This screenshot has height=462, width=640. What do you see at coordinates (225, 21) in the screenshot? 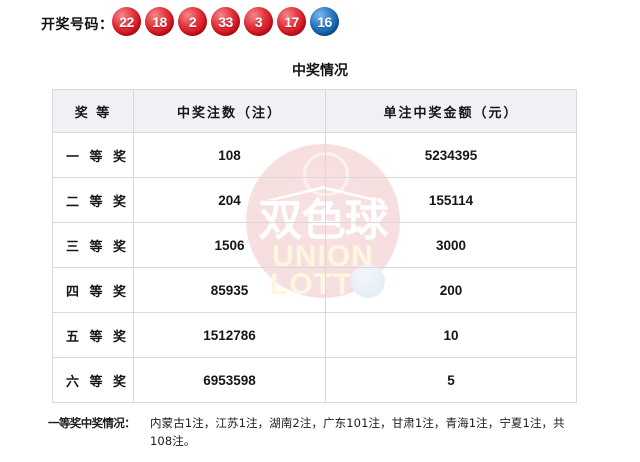
I see `red-ball-4: 33` at bounding box center [225, 21].